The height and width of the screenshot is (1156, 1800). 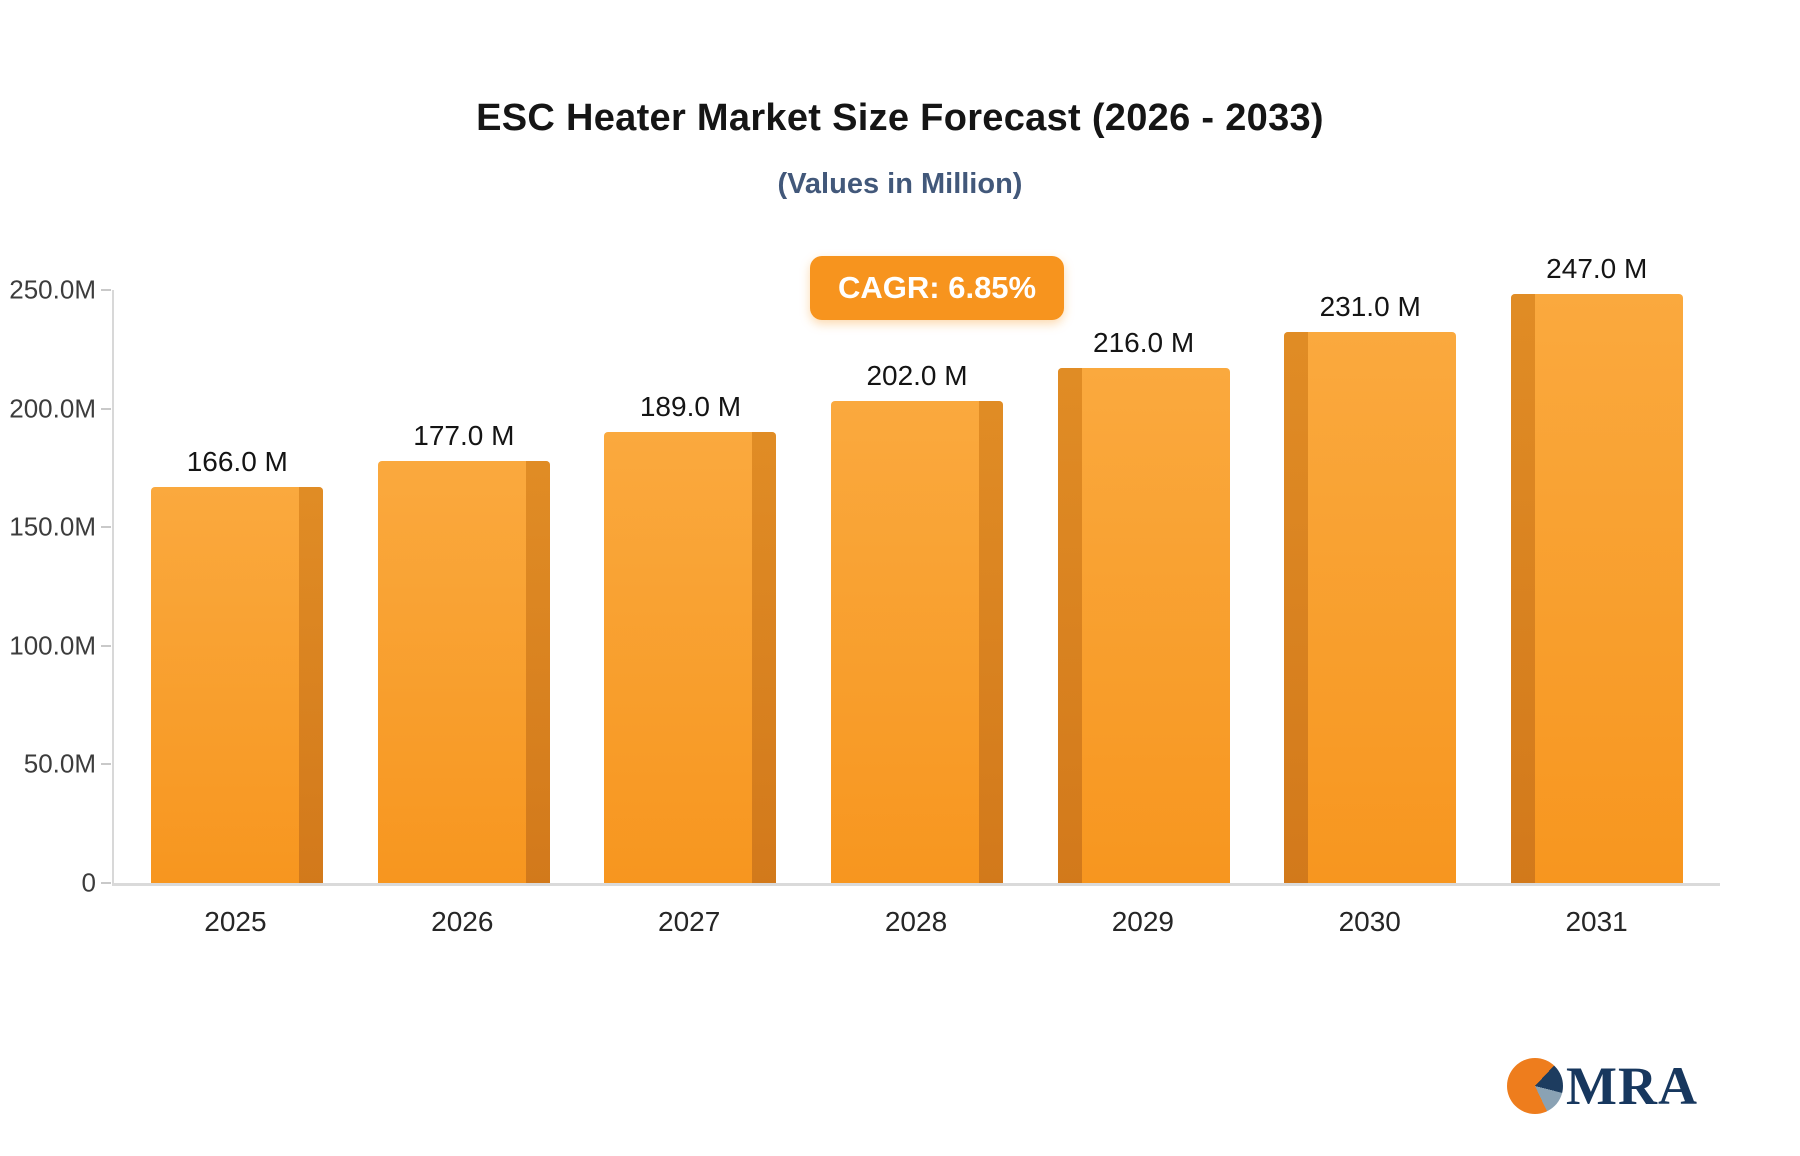 I want to click on mra-logo-text: MRA, so click(x=1632, y=1086).